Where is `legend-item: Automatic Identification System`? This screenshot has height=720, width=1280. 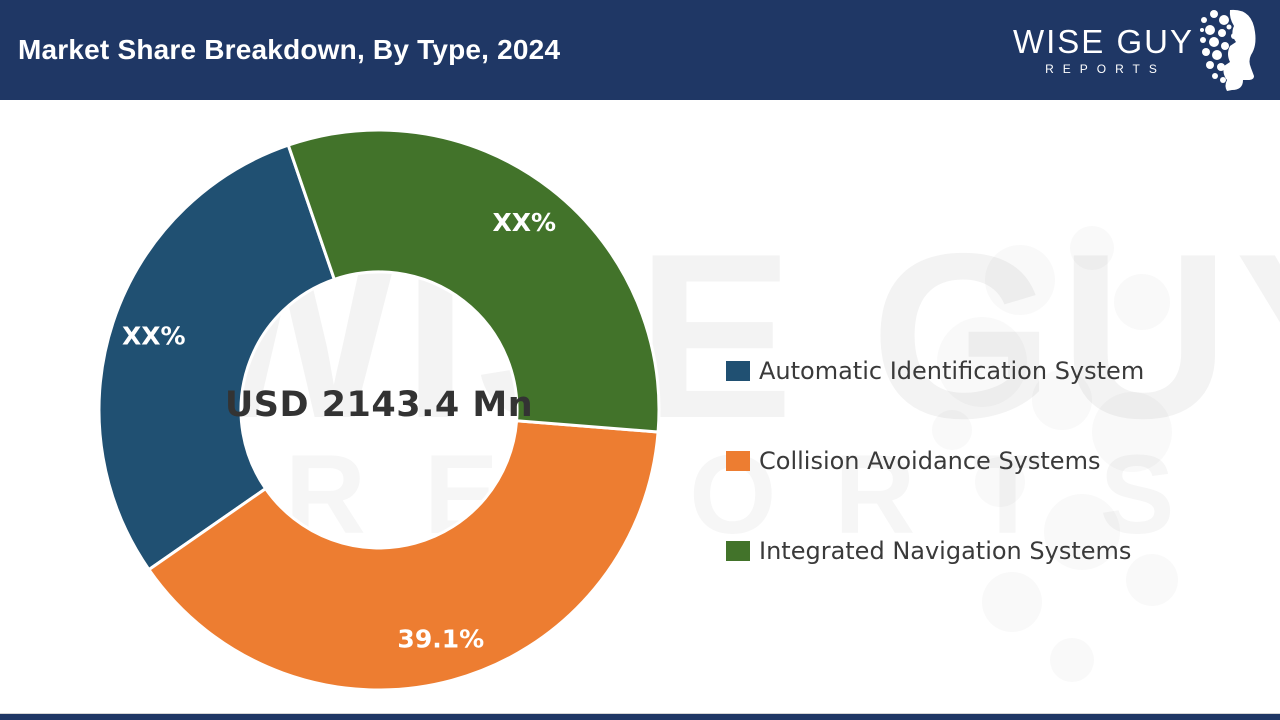
legend-item: Automatic Identification System is located at coordinates (935, 371).